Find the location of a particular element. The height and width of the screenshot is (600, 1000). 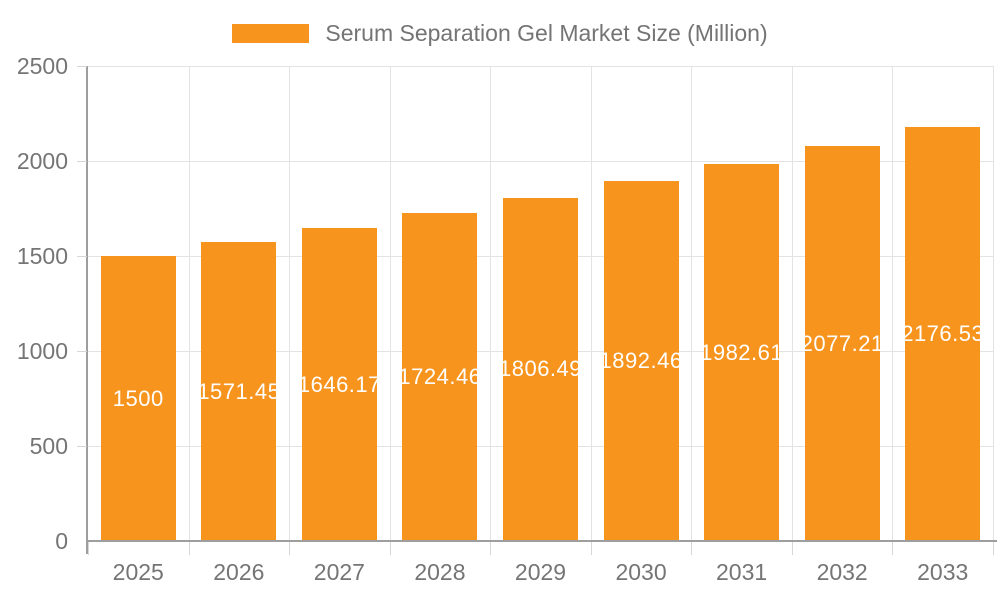

bar: 1646.17 is located at coordinates (339, 384).